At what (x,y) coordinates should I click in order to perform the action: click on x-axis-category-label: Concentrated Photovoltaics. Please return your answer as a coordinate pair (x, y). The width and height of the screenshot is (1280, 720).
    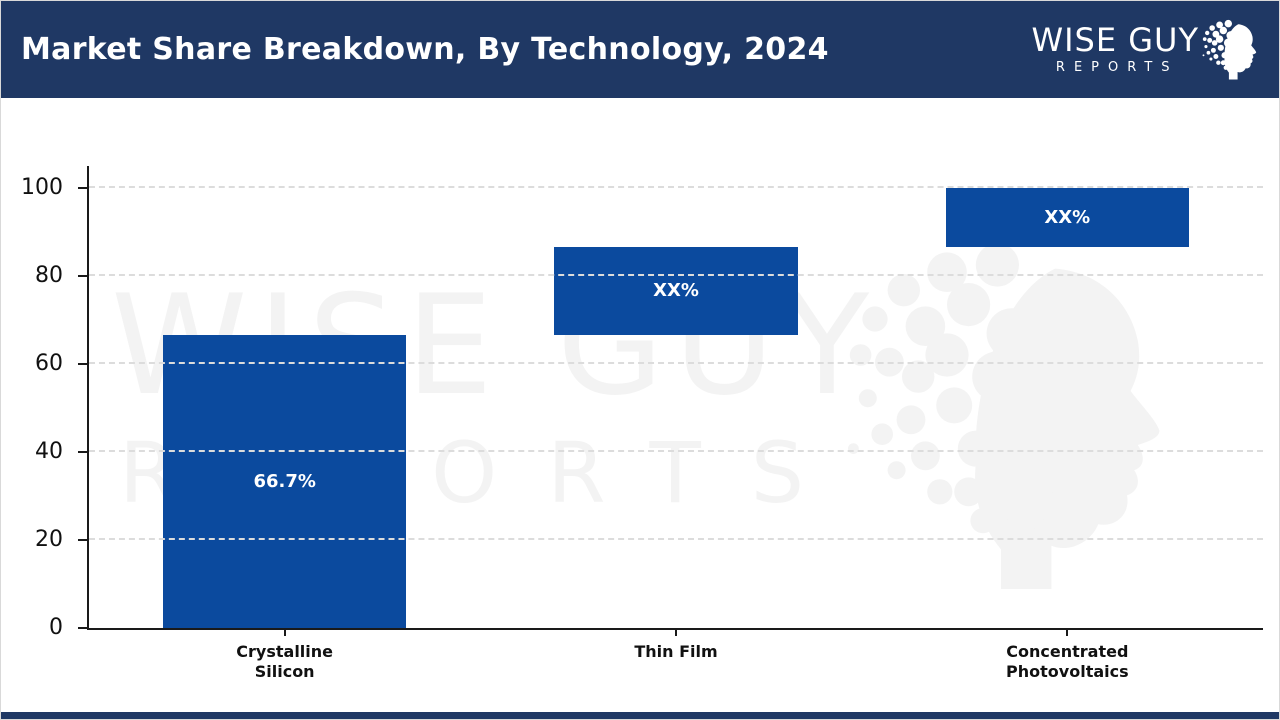
    Looking at the image, I should click on (1067, 661).